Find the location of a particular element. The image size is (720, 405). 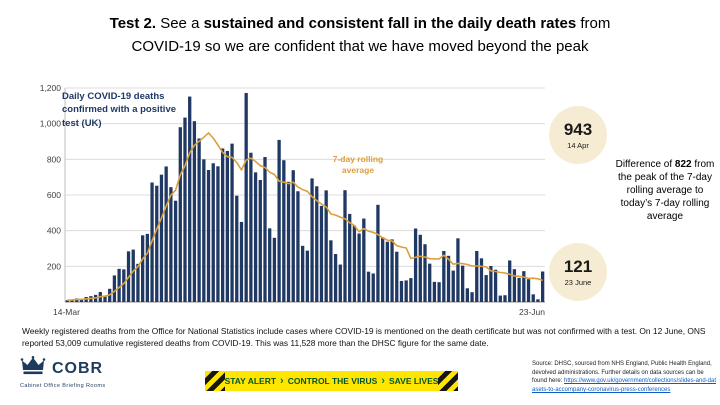

cobr-caption: Cabinet Office Briefing Rooms is located at coordinates (63, 386).